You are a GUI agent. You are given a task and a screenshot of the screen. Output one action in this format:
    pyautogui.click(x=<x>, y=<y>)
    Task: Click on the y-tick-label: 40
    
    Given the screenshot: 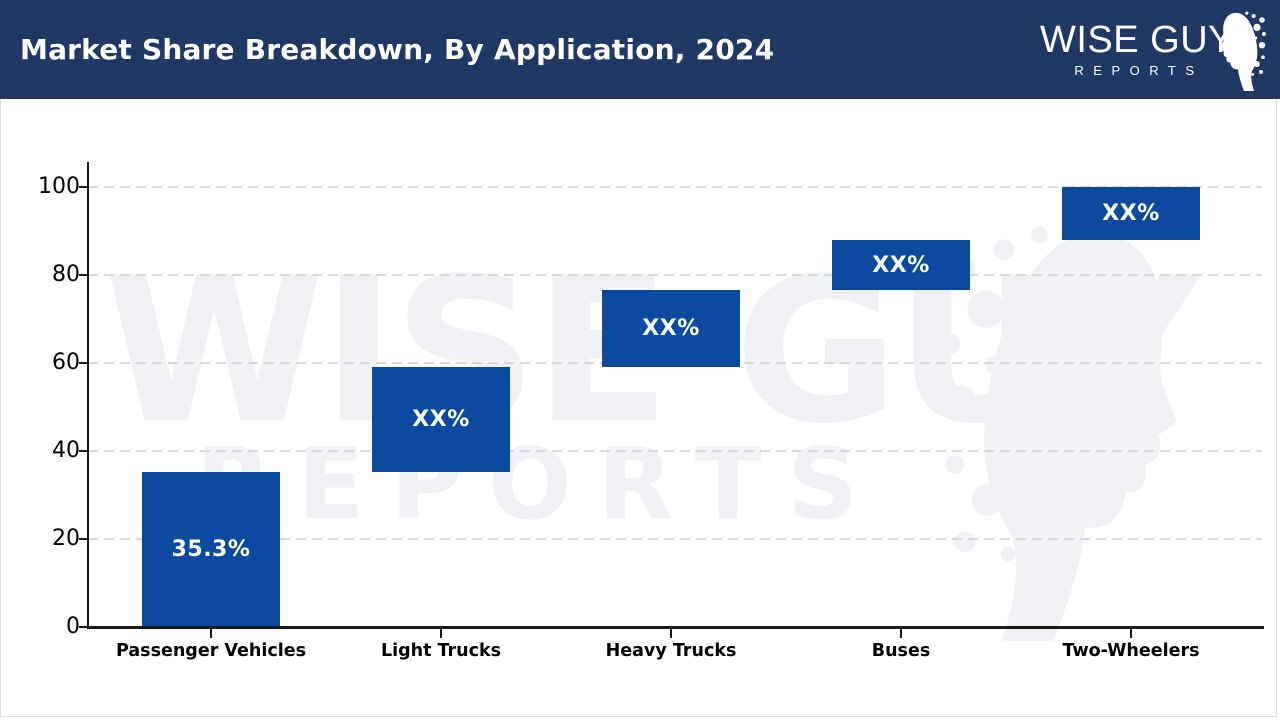 What is the action you would take?
    pyautogui.click(x=66, y=450)
    